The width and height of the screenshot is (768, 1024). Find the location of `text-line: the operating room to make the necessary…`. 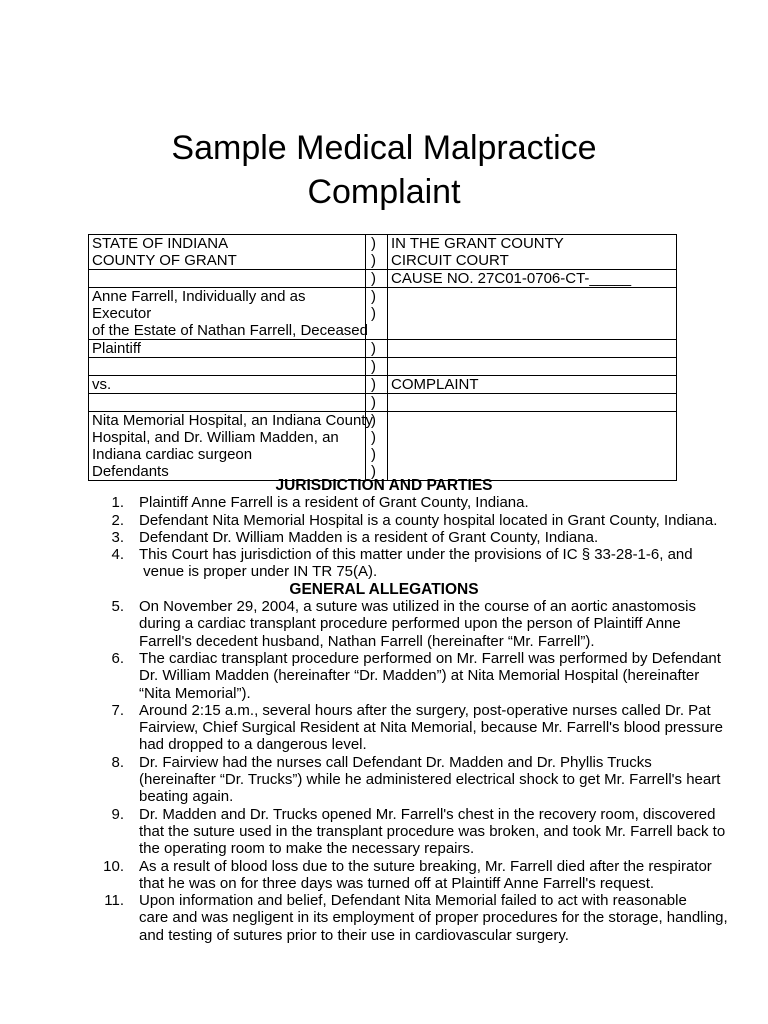

text-line: the operating room to make the necessary… is located at coordinates (307, 849).